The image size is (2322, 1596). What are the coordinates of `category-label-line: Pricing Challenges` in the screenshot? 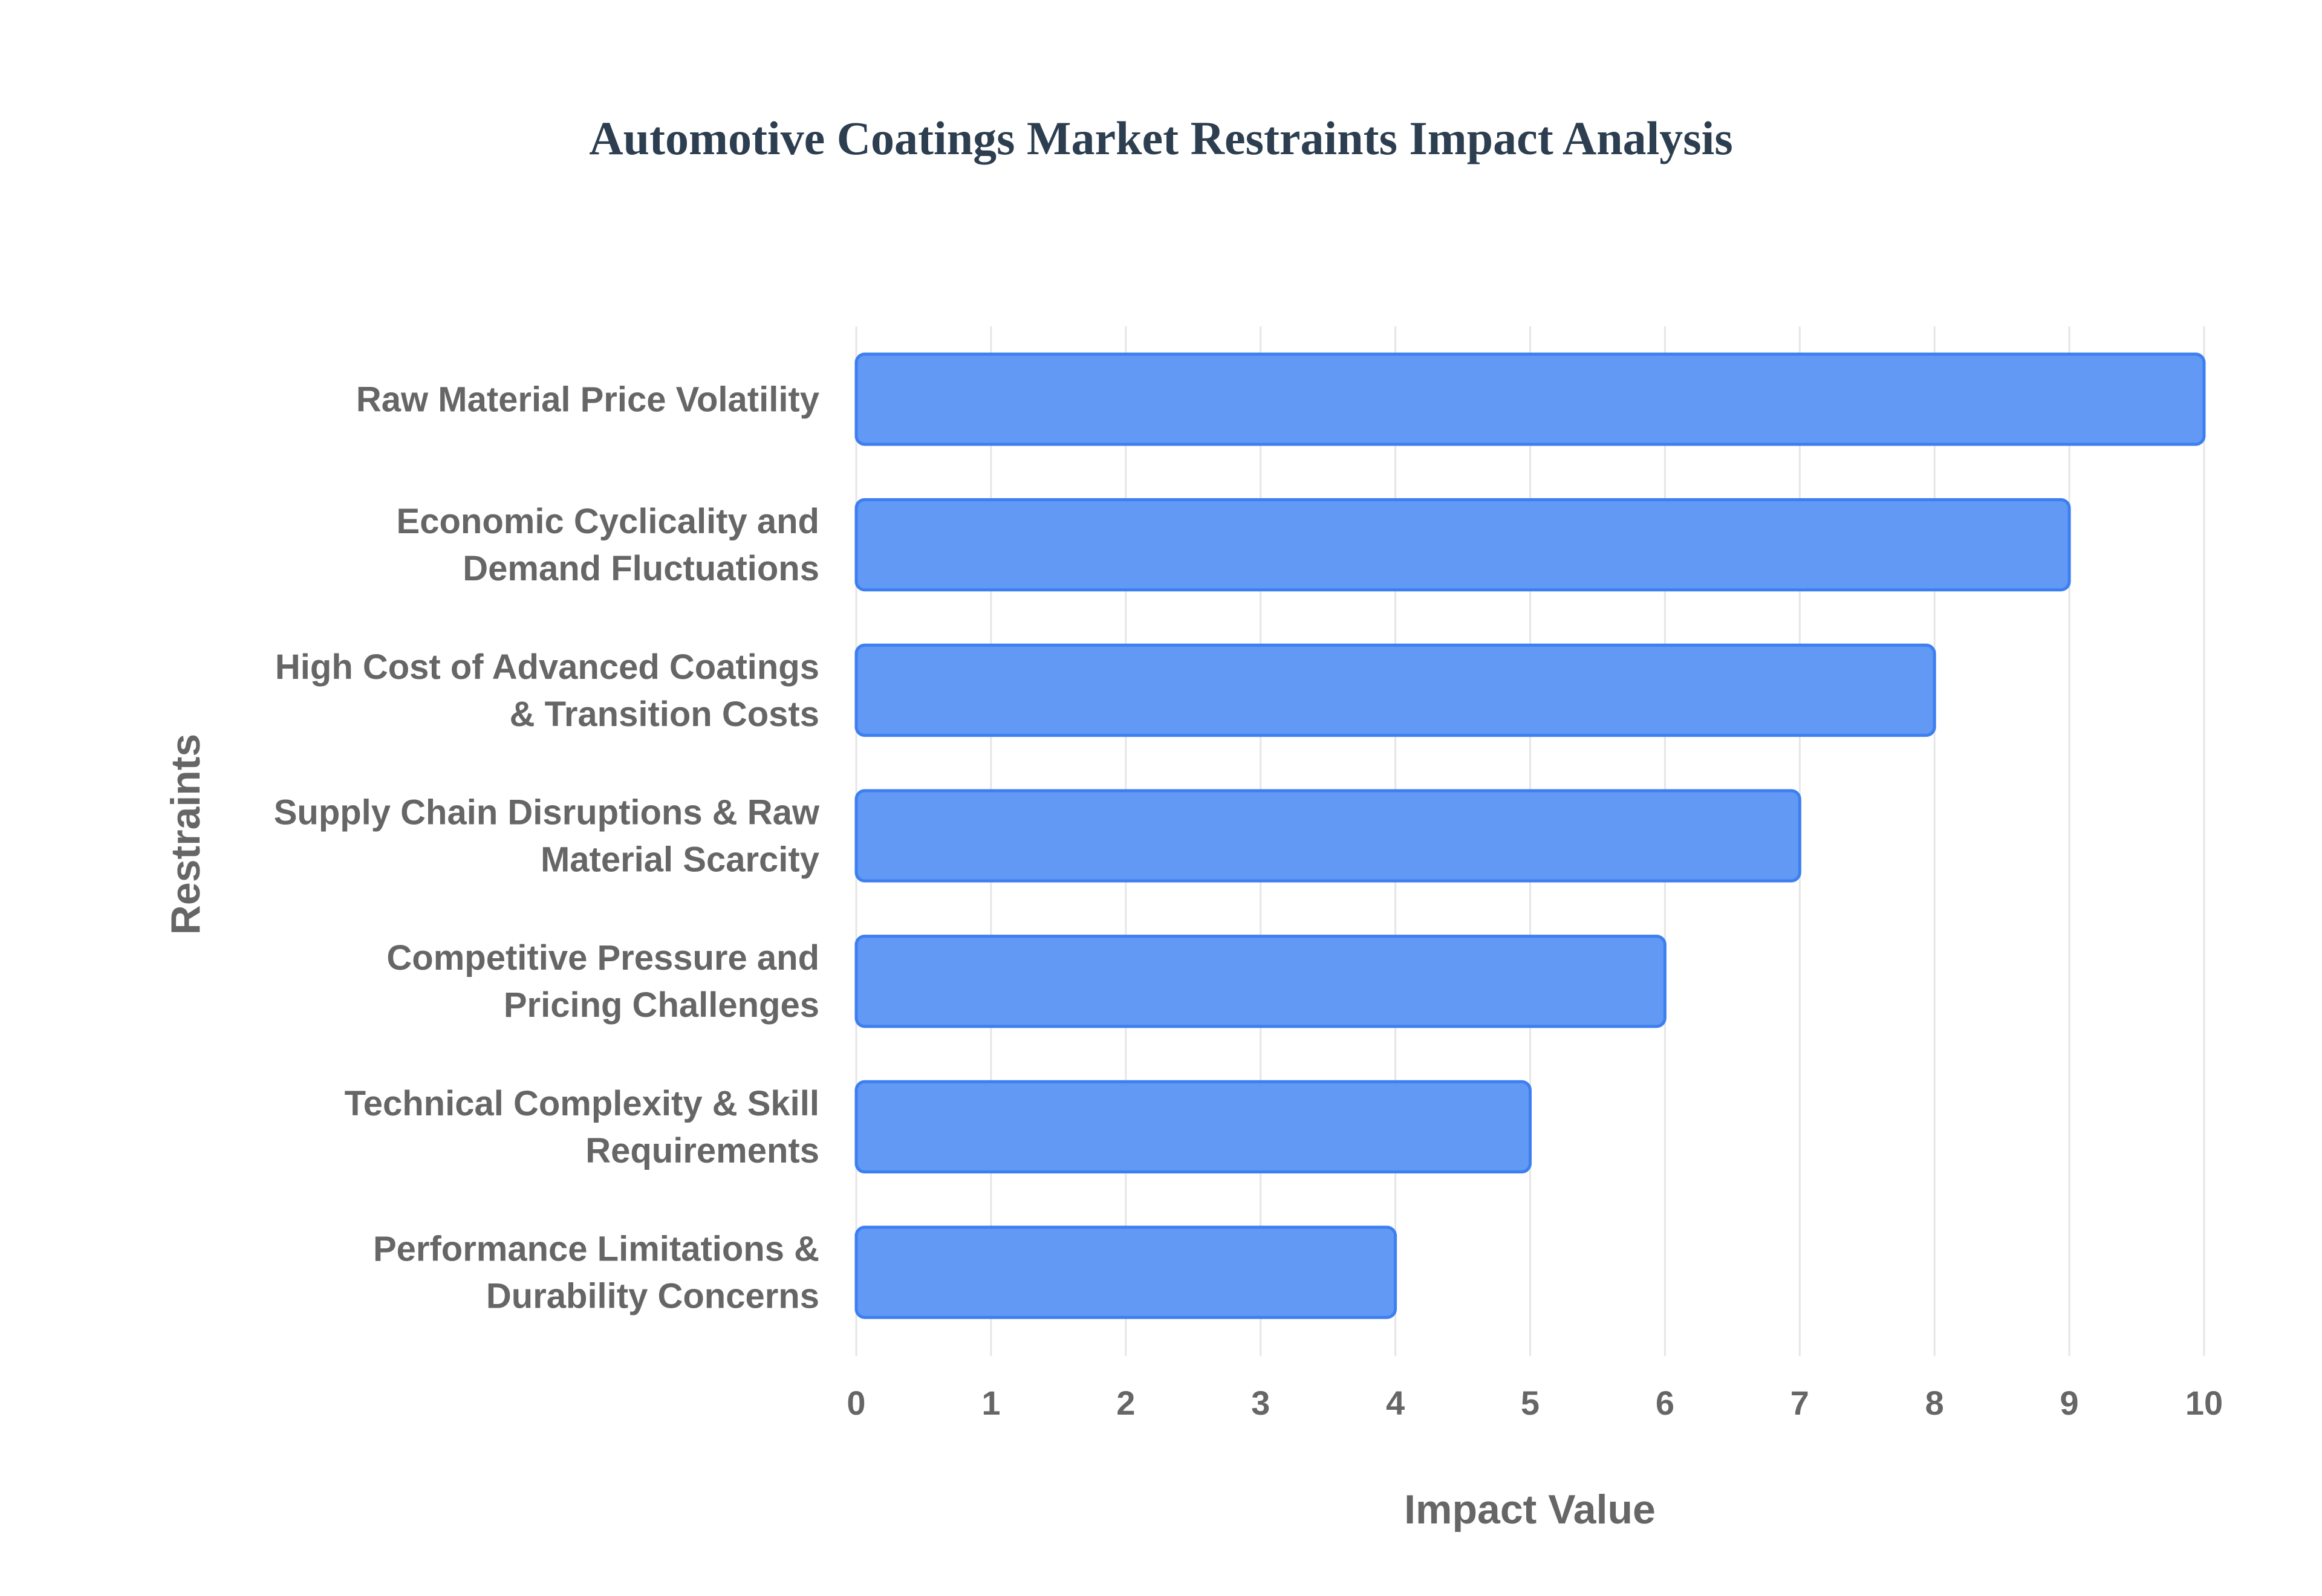 It's located at (661, 1005).